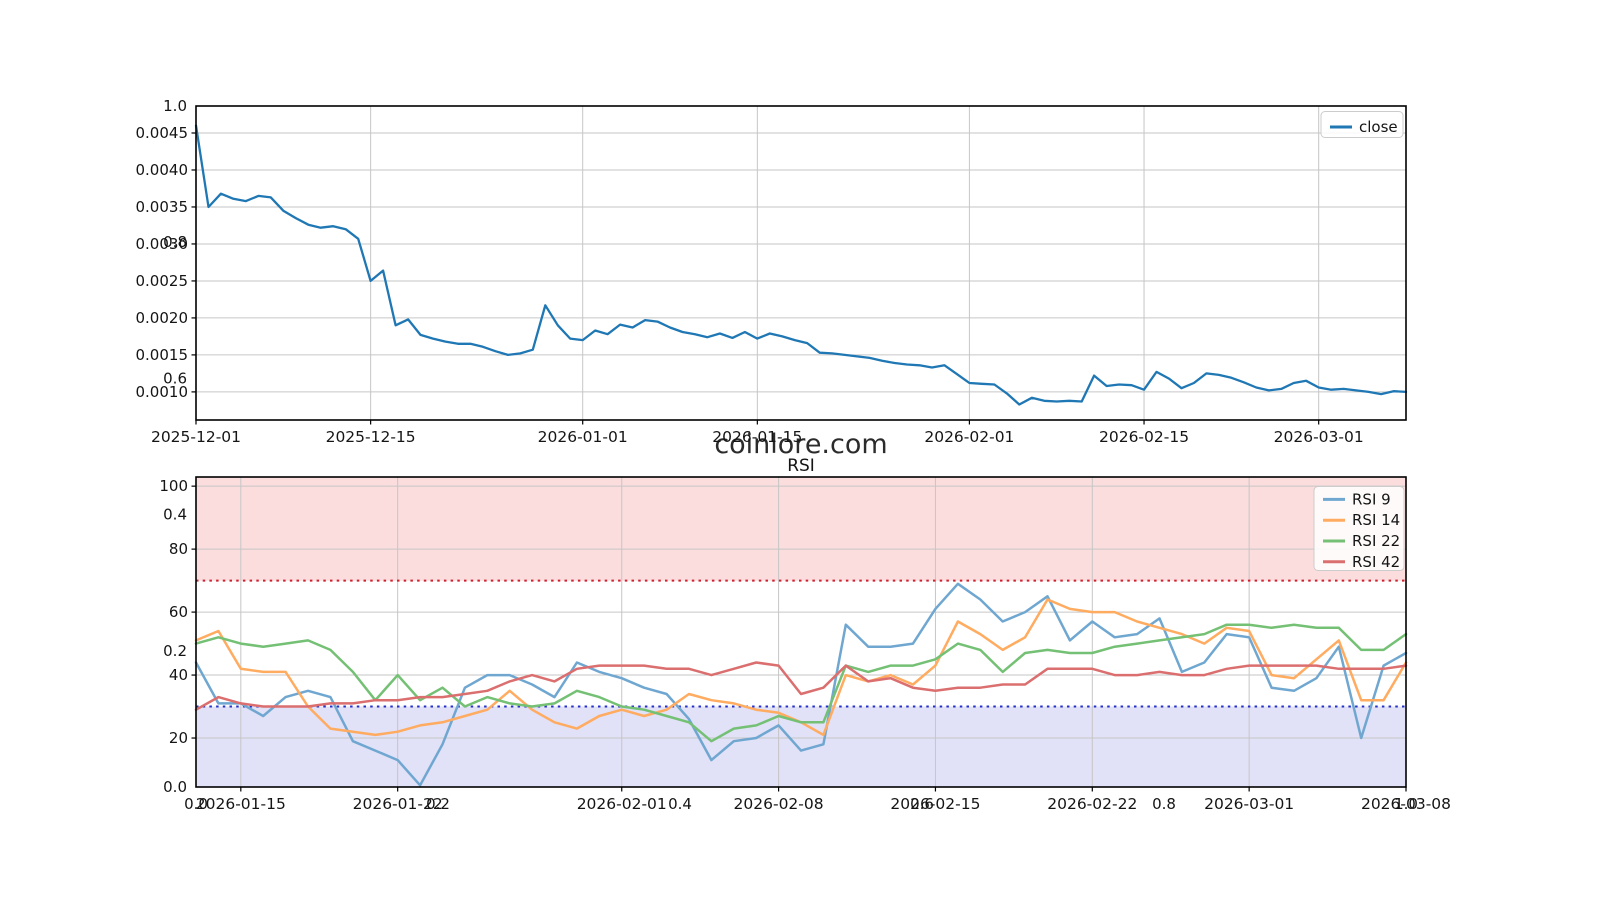  Describe the element at coordinates (178, 549) in the screenshot. I see `svg-text: 80` at that location.